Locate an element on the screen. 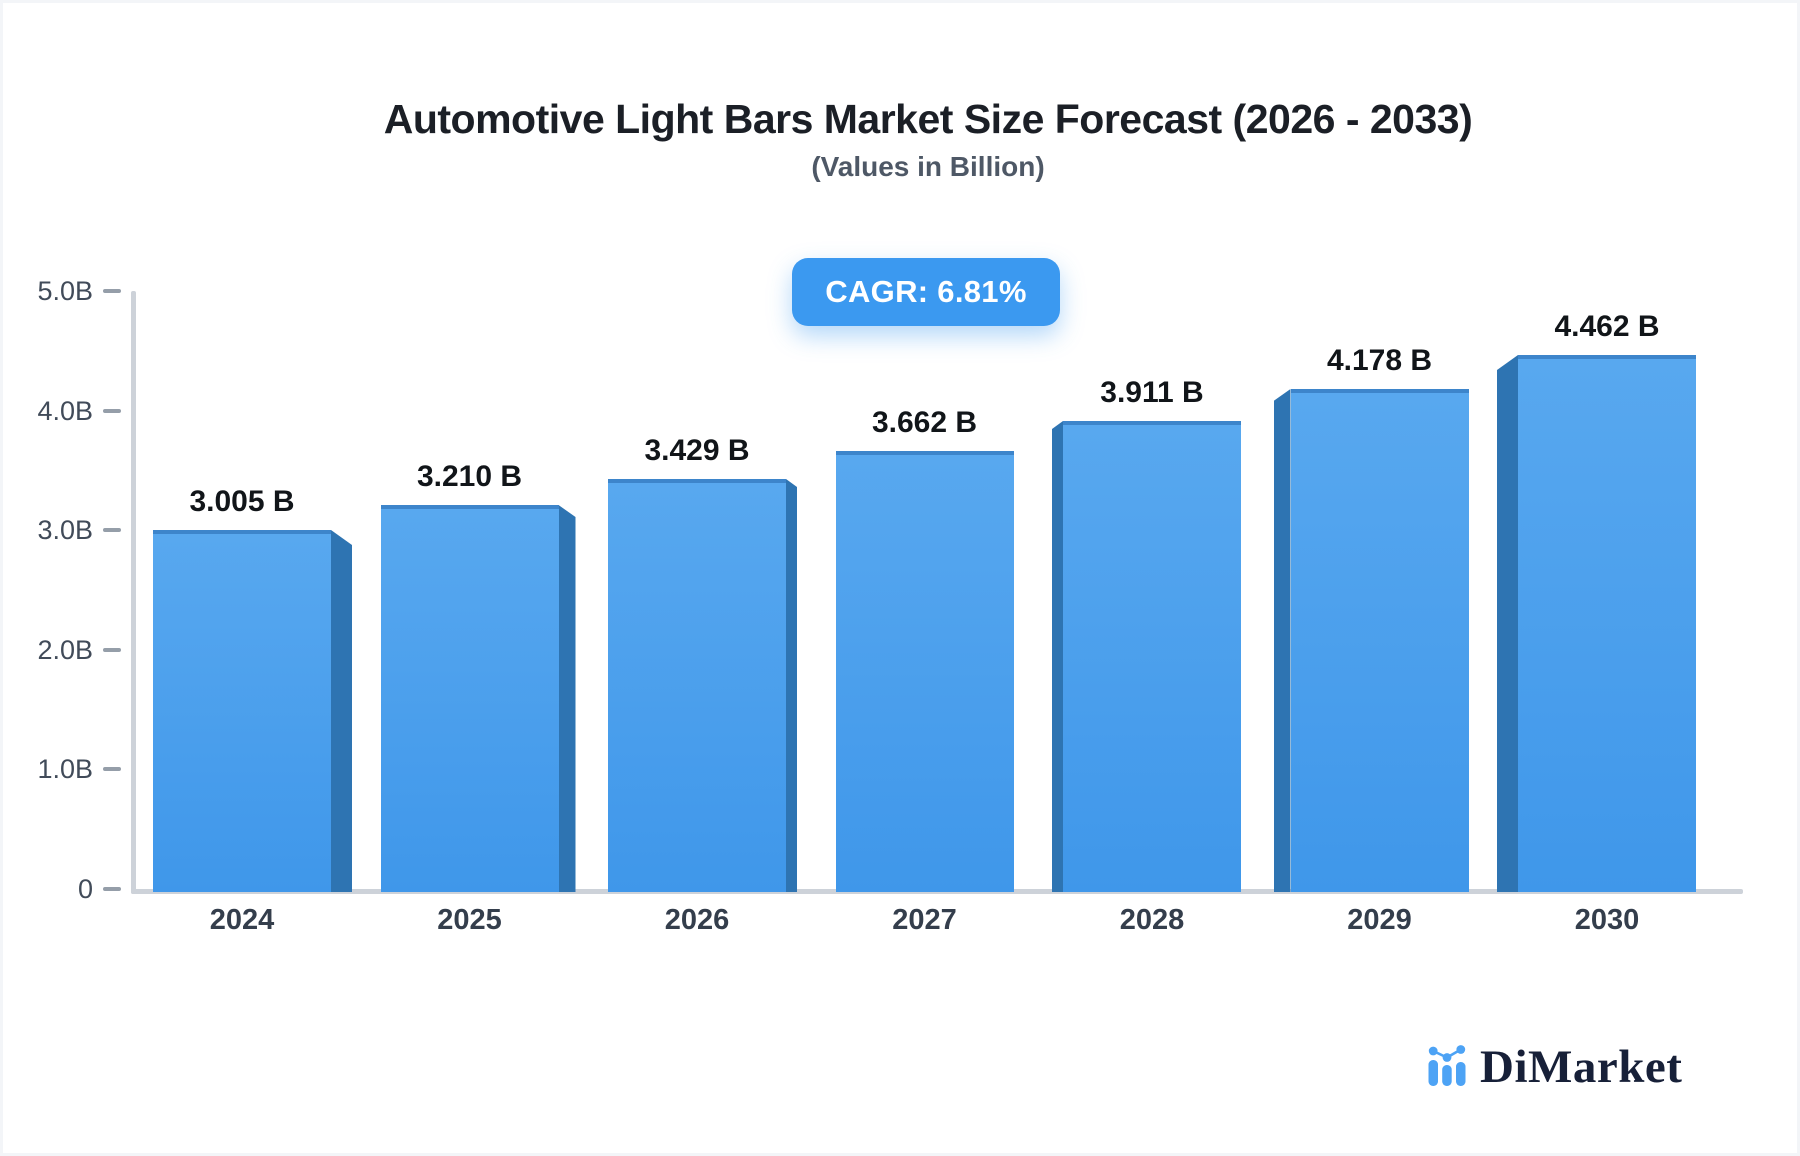 This screenshot has height=1156, width=1800. x-category-label: 2025 is located at coordinates (469, 920).